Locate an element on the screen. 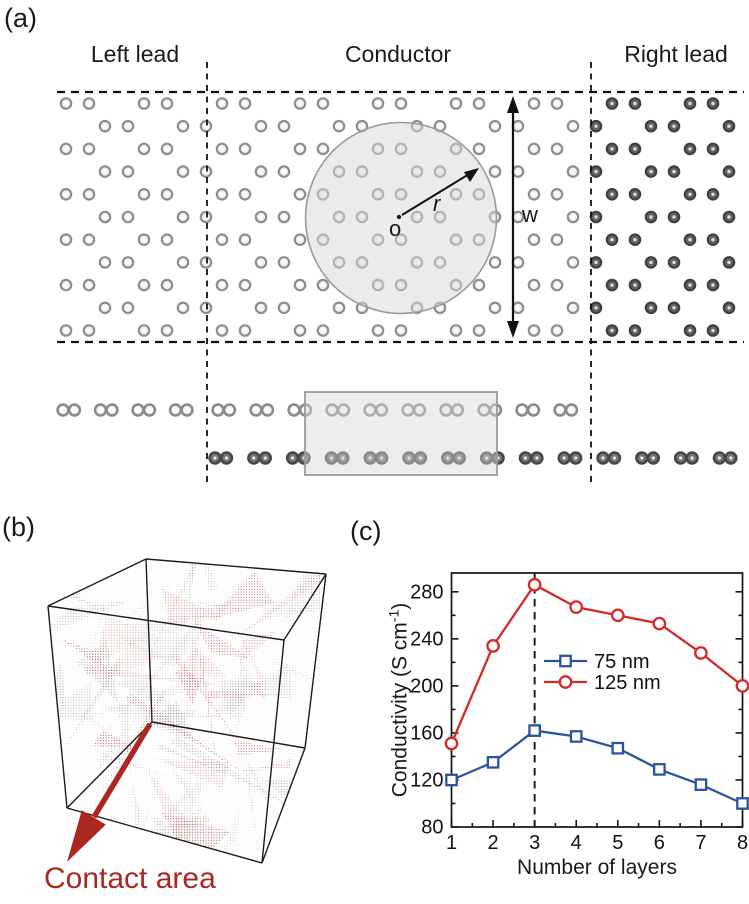  region-label-conductor: Conductor is located at coordinates (398, 54).